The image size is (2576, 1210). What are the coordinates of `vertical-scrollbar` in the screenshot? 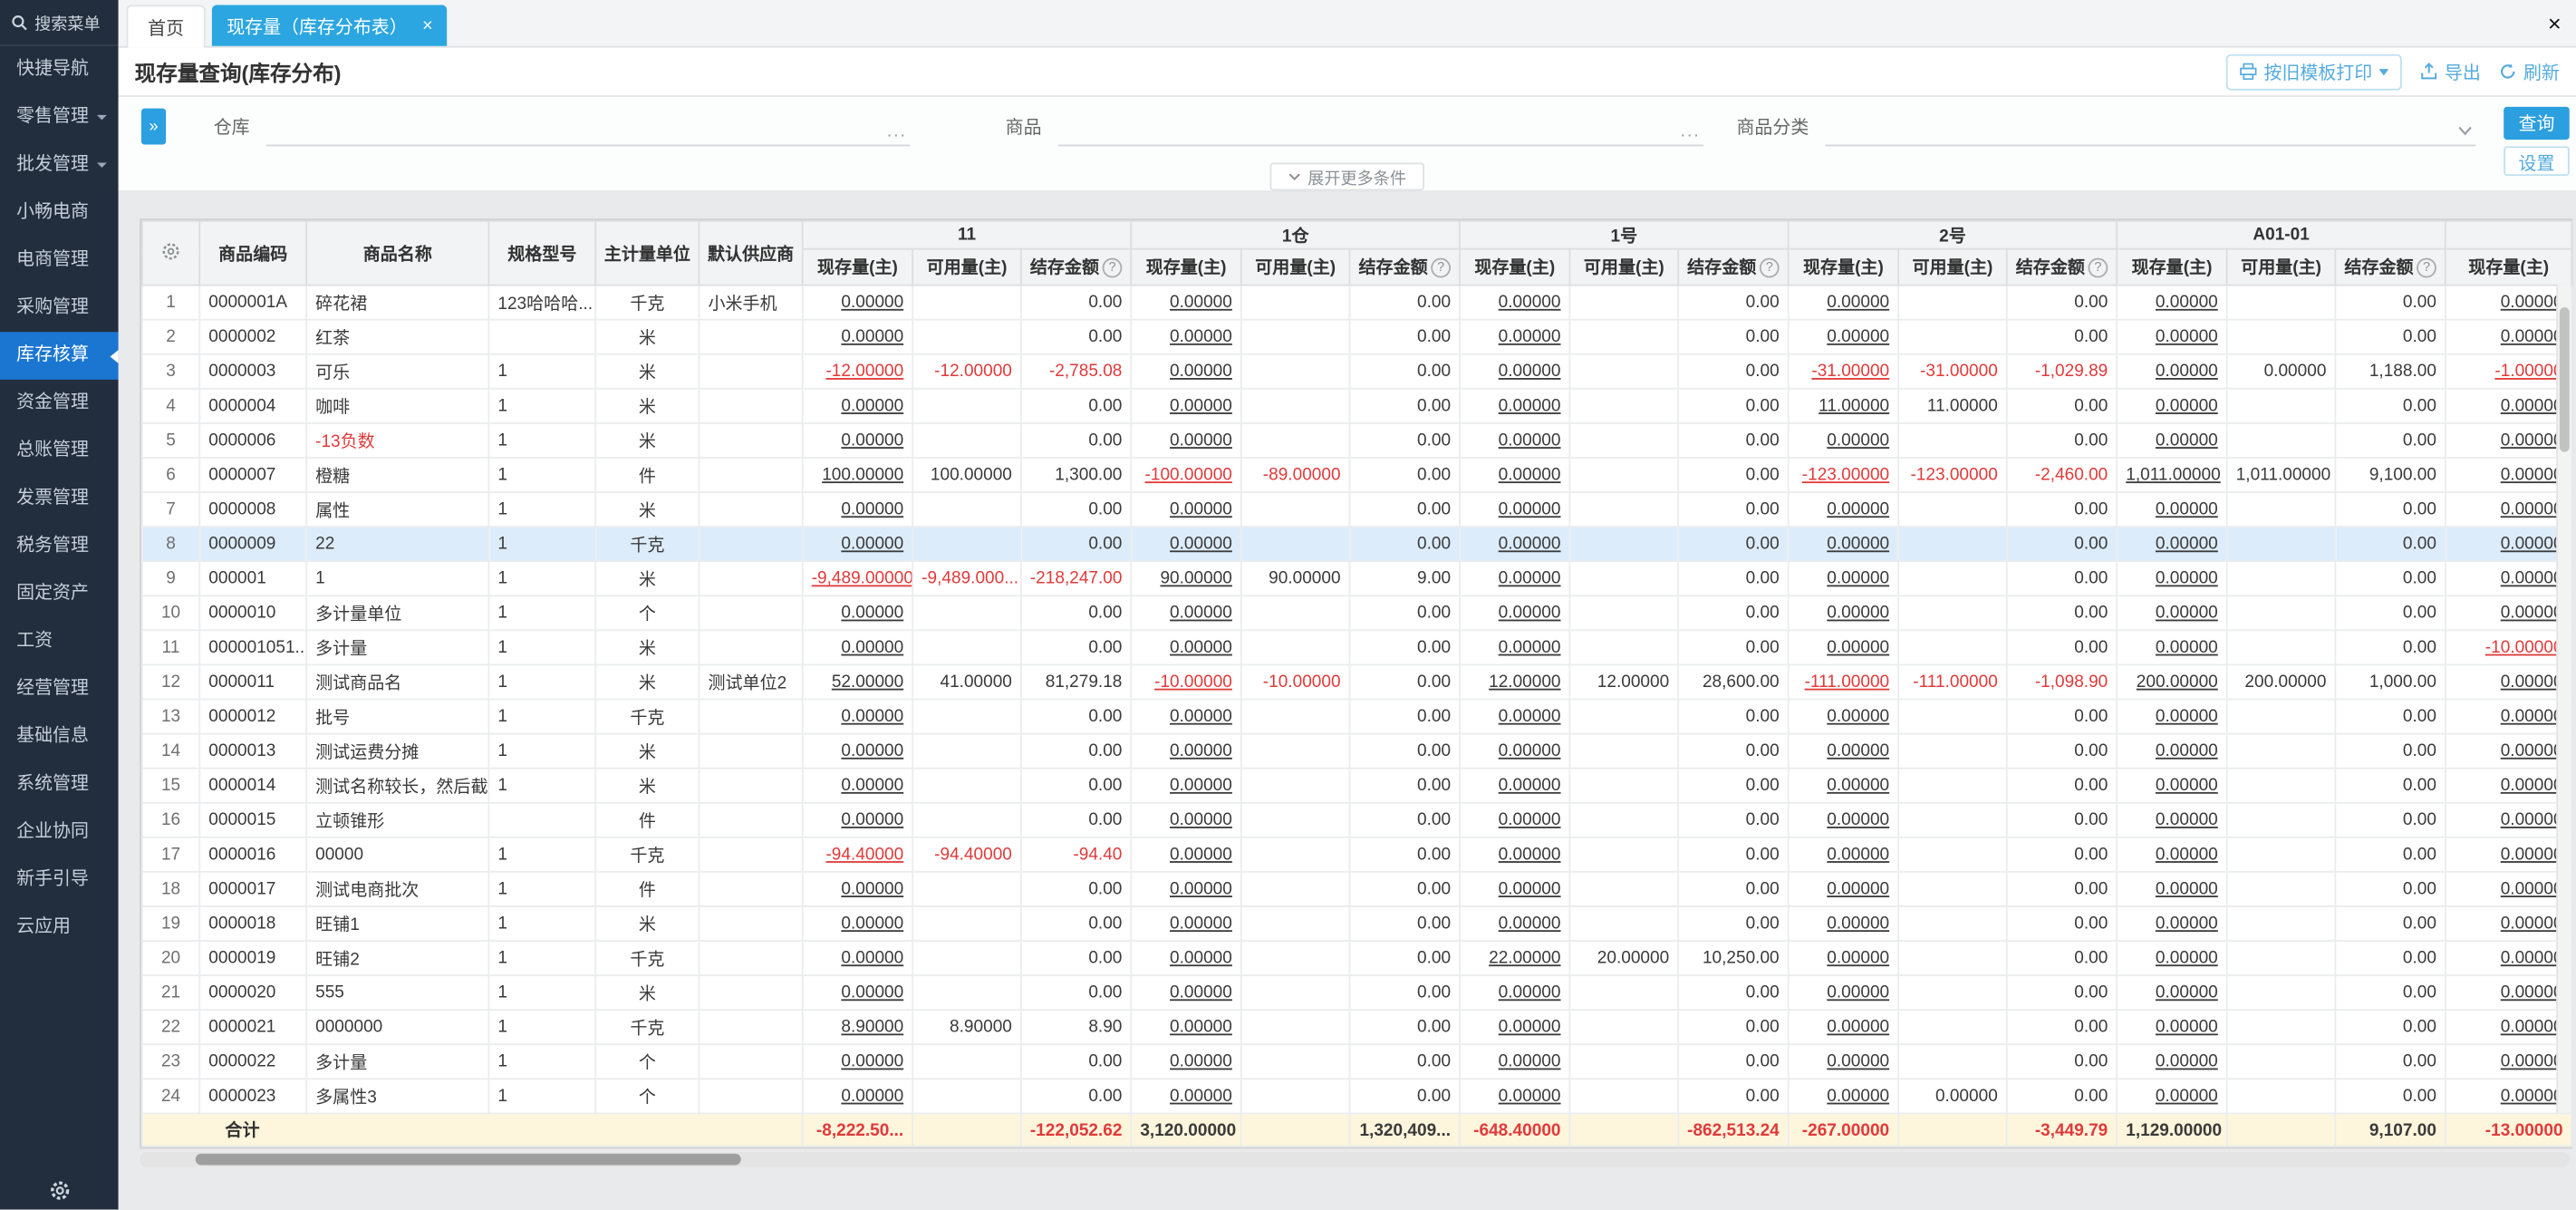 It's located at (2563, 698).